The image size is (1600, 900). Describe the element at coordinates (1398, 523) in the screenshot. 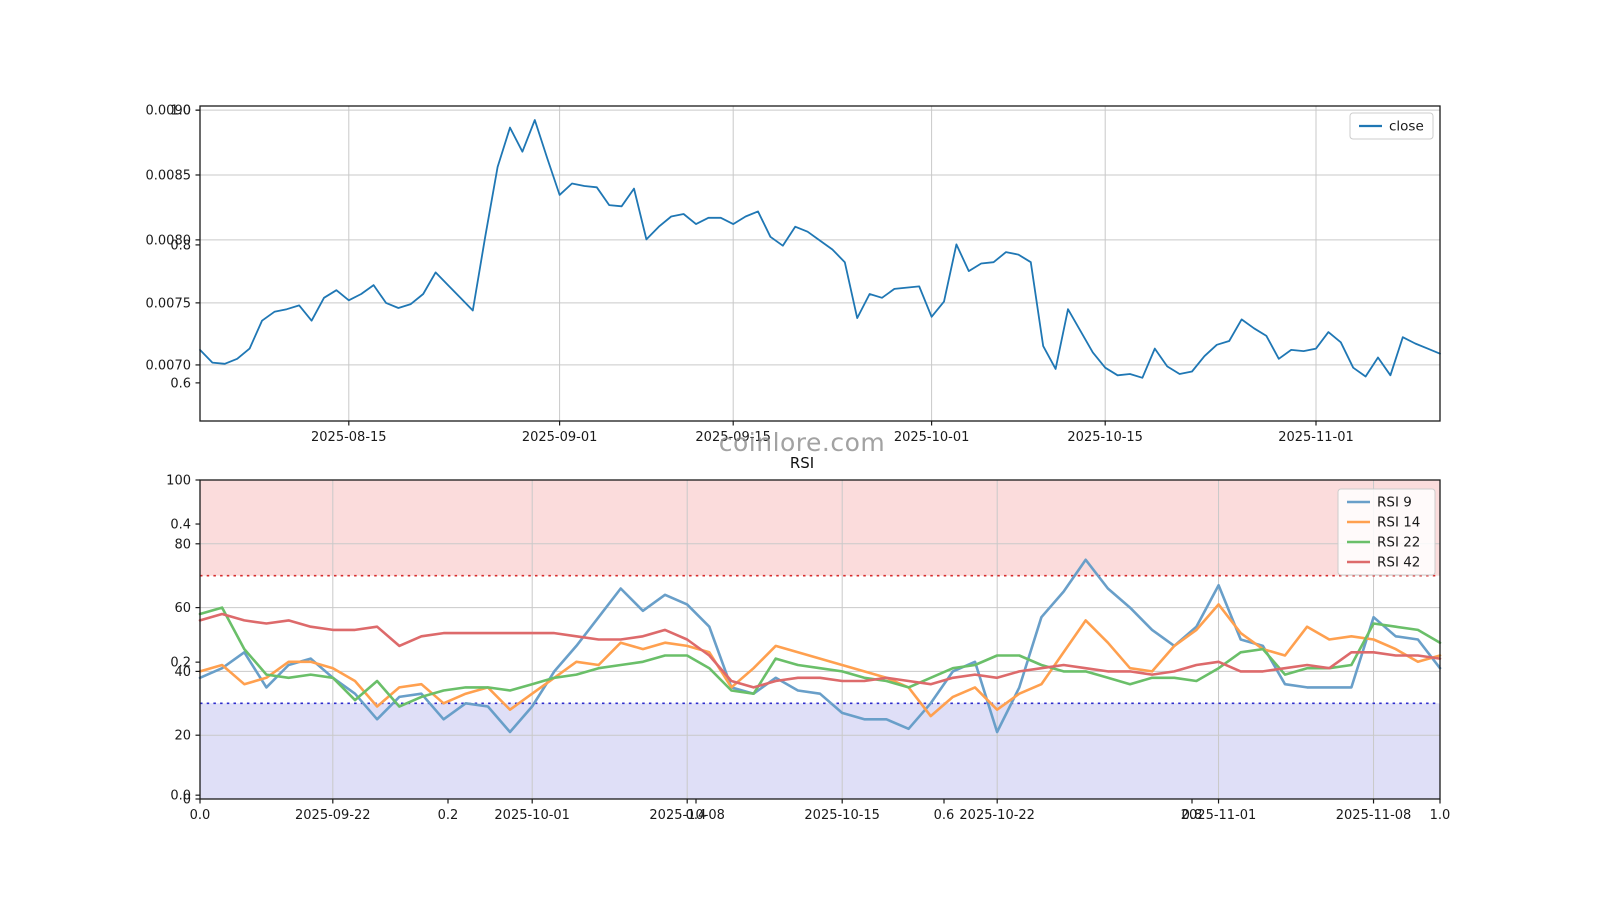

I see `legend-label: RSI 14` at that location.